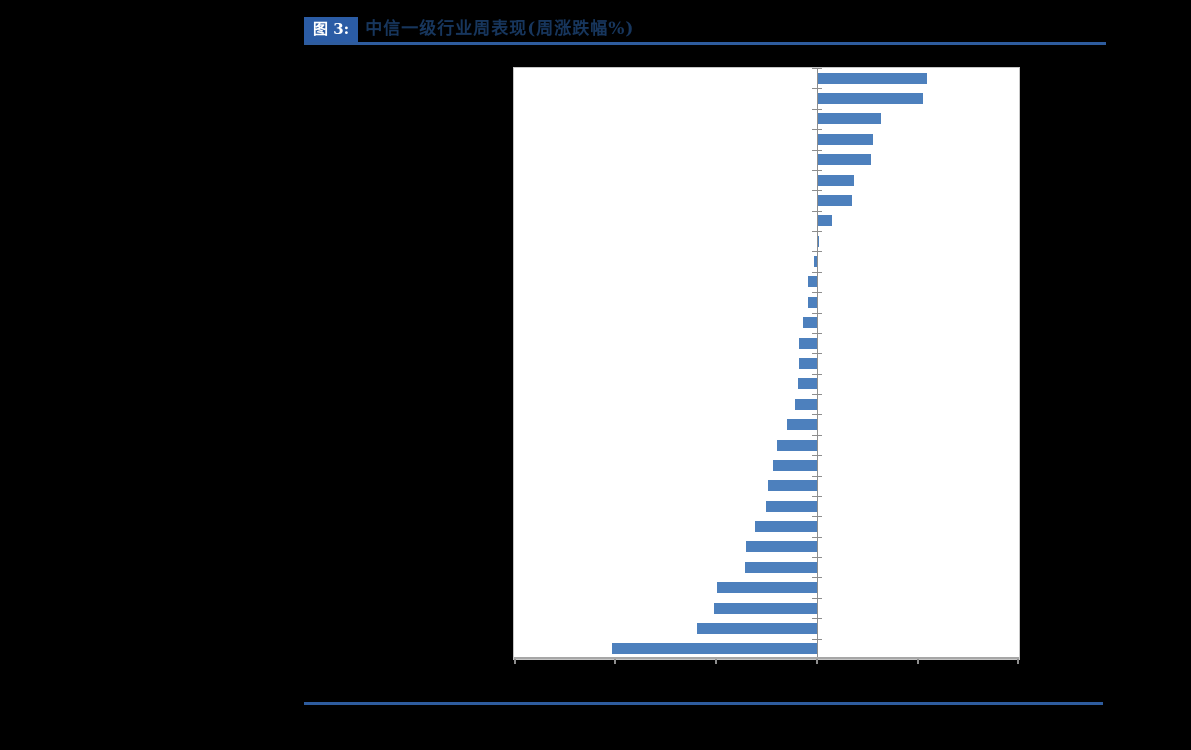  What do you see at coordinates (705, 43) in the screenshot?
I see `title-rule` at bounding box center [705, 43].